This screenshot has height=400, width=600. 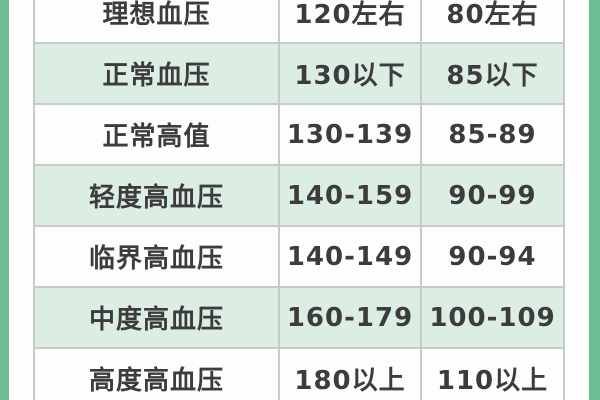 I want to click on table-row: 轻度高血压 140-159 90-99, so click(x=299, y=196).